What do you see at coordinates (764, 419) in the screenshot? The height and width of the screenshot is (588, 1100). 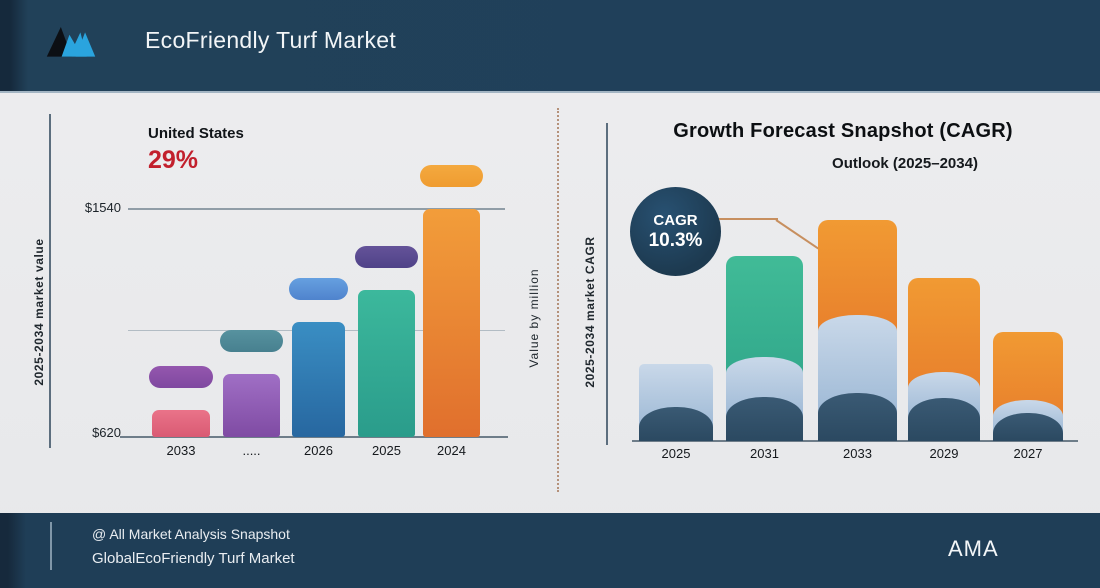 I see `right-bar-base-2031` at bounding box center [764, 419].